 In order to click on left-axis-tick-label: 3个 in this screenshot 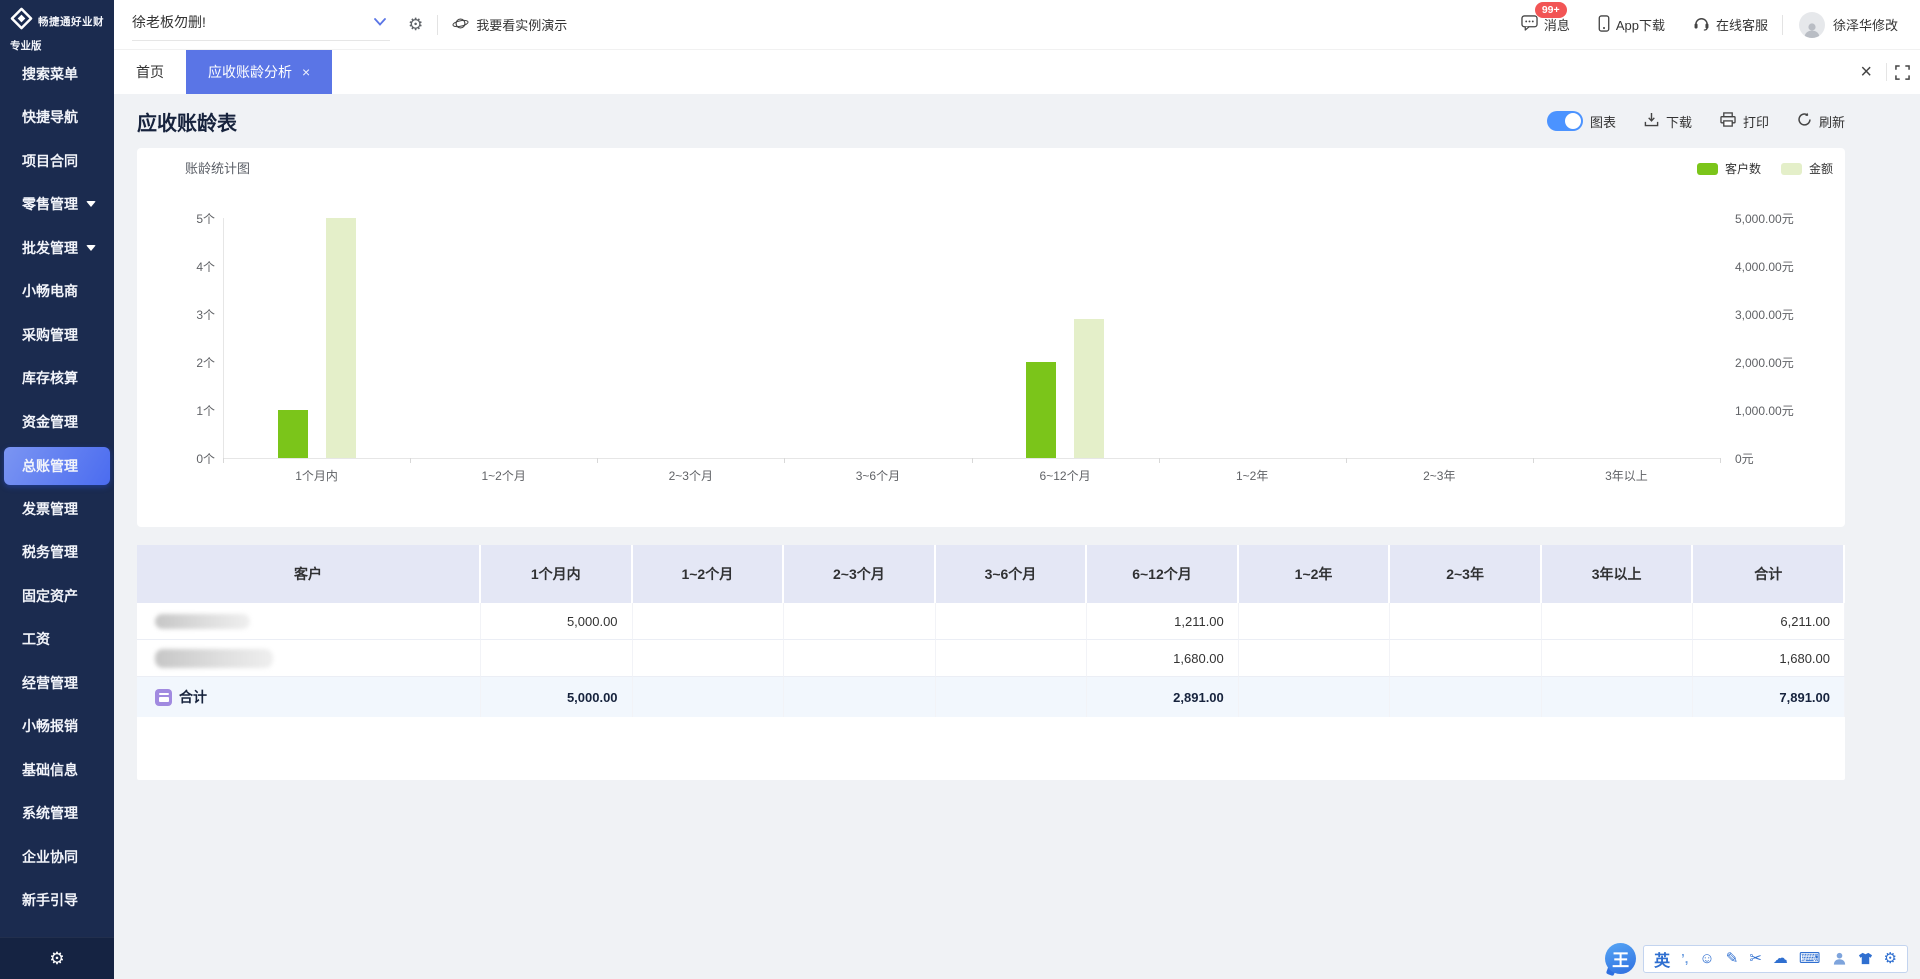, I will do `click(205, 315)`.